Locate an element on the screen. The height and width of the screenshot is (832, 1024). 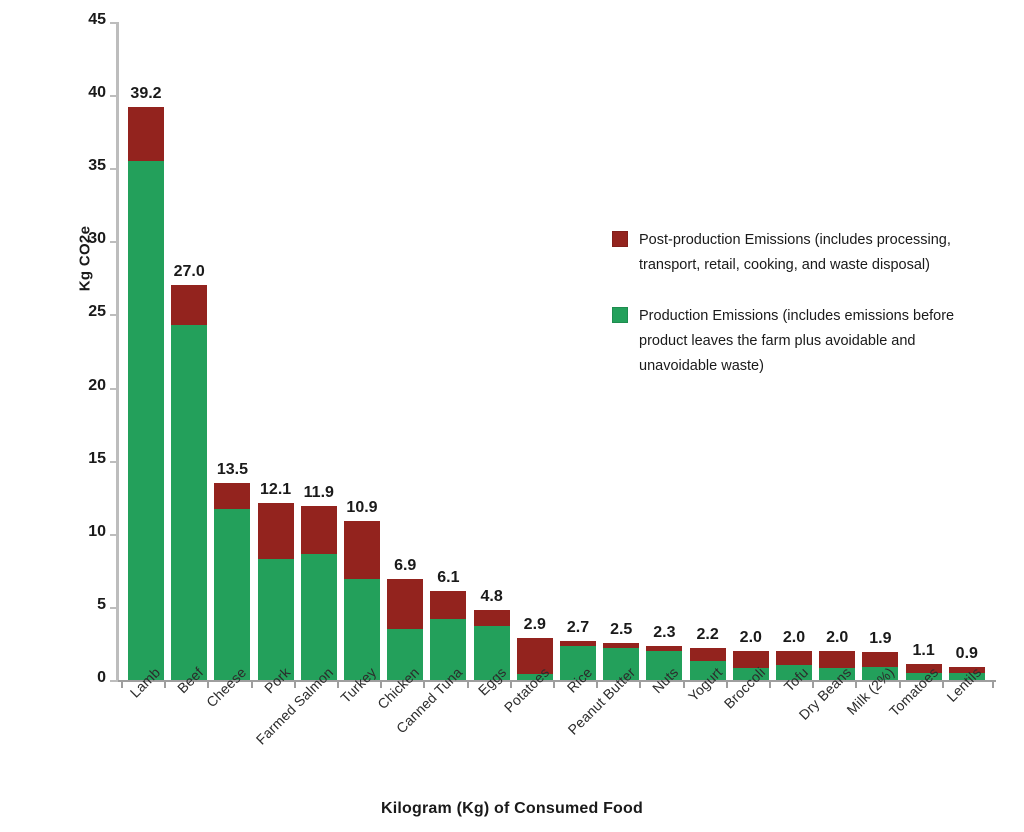
bar-value-label: 2.5 is located at coordinates (621, 630).